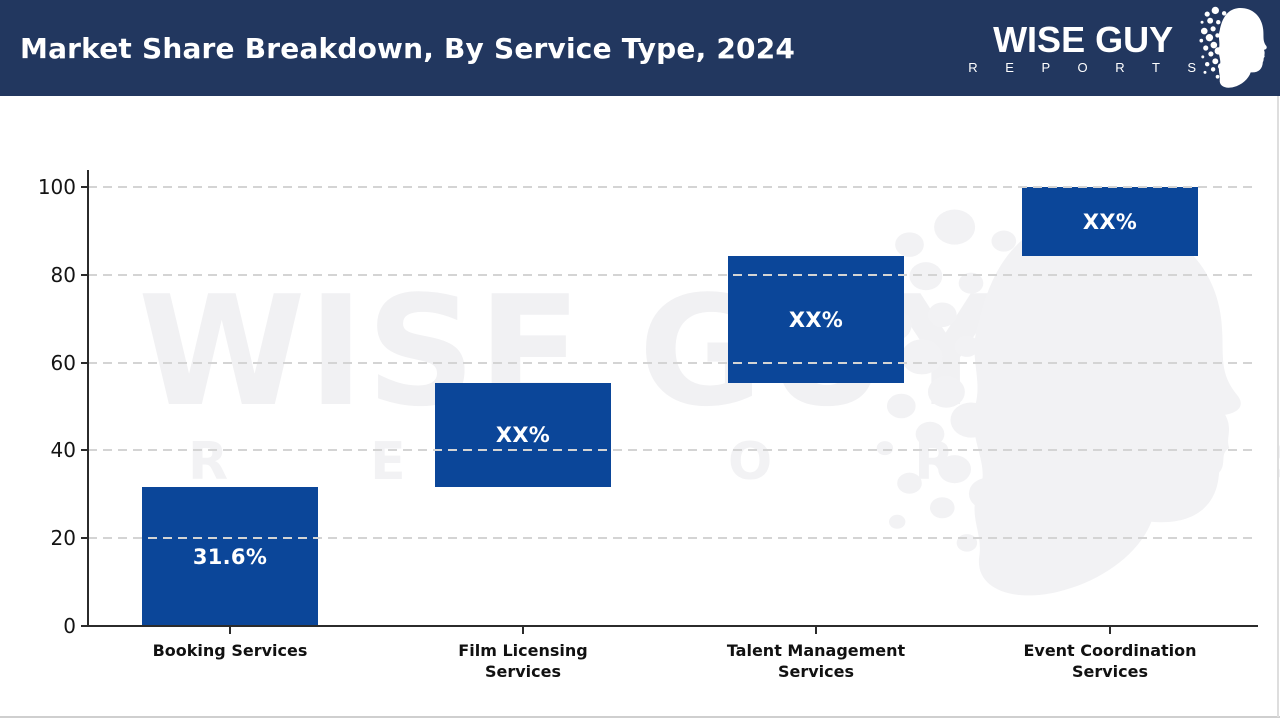 The image size is (1280, 720). I want to click on right-divider, so click(1278, 406).